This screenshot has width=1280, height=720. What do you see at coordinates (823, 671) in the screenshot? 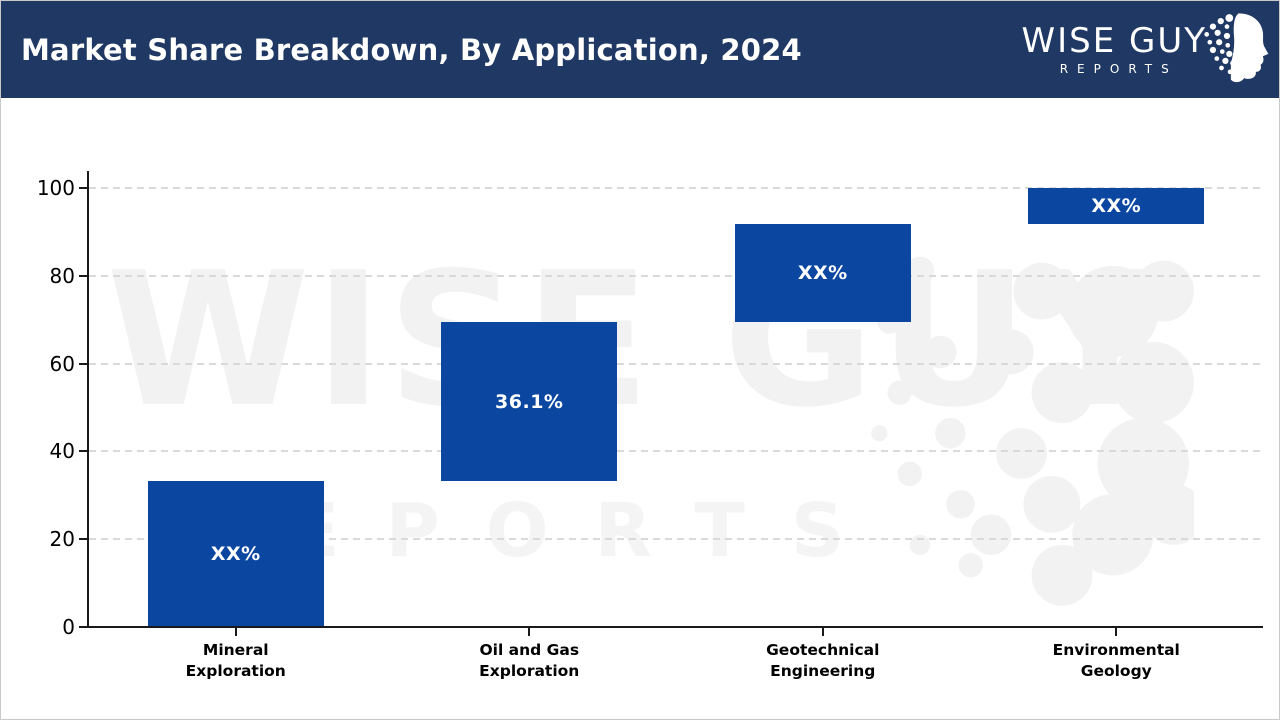
I see `category-label-line: Engineering` at bounding box center [823, 671].